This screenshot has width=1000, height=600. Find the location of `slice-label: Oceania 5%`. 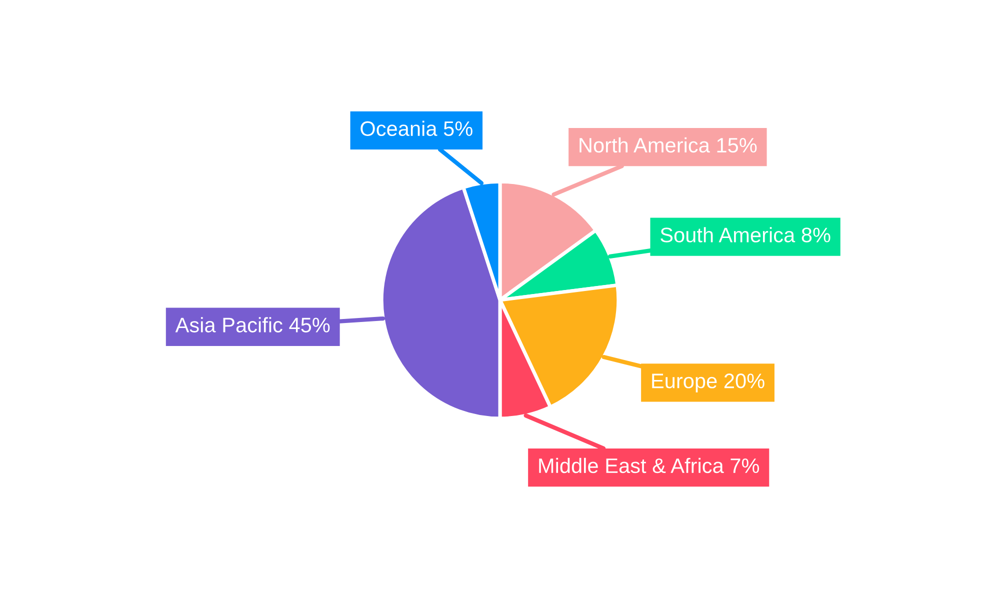

slice-label: Oceania 5% is located at coordinates (416, 128).